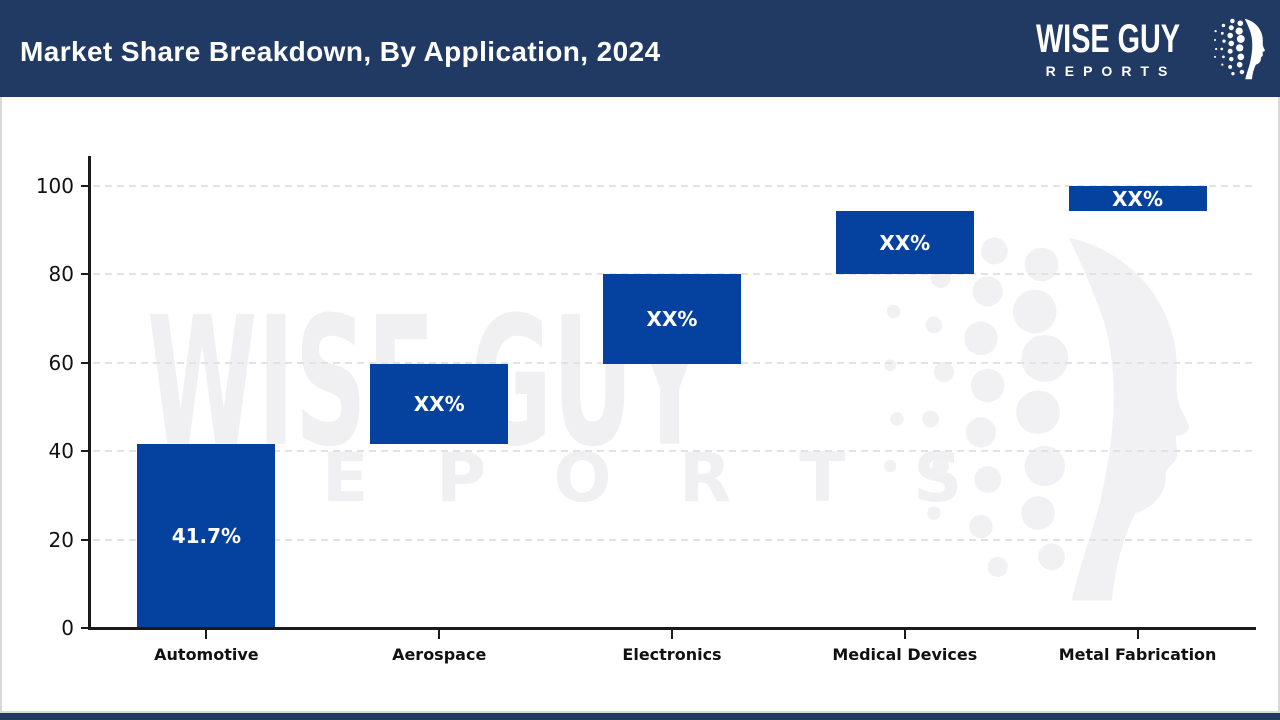  I want to click on y-tick-label: 100, so click(54, 186).